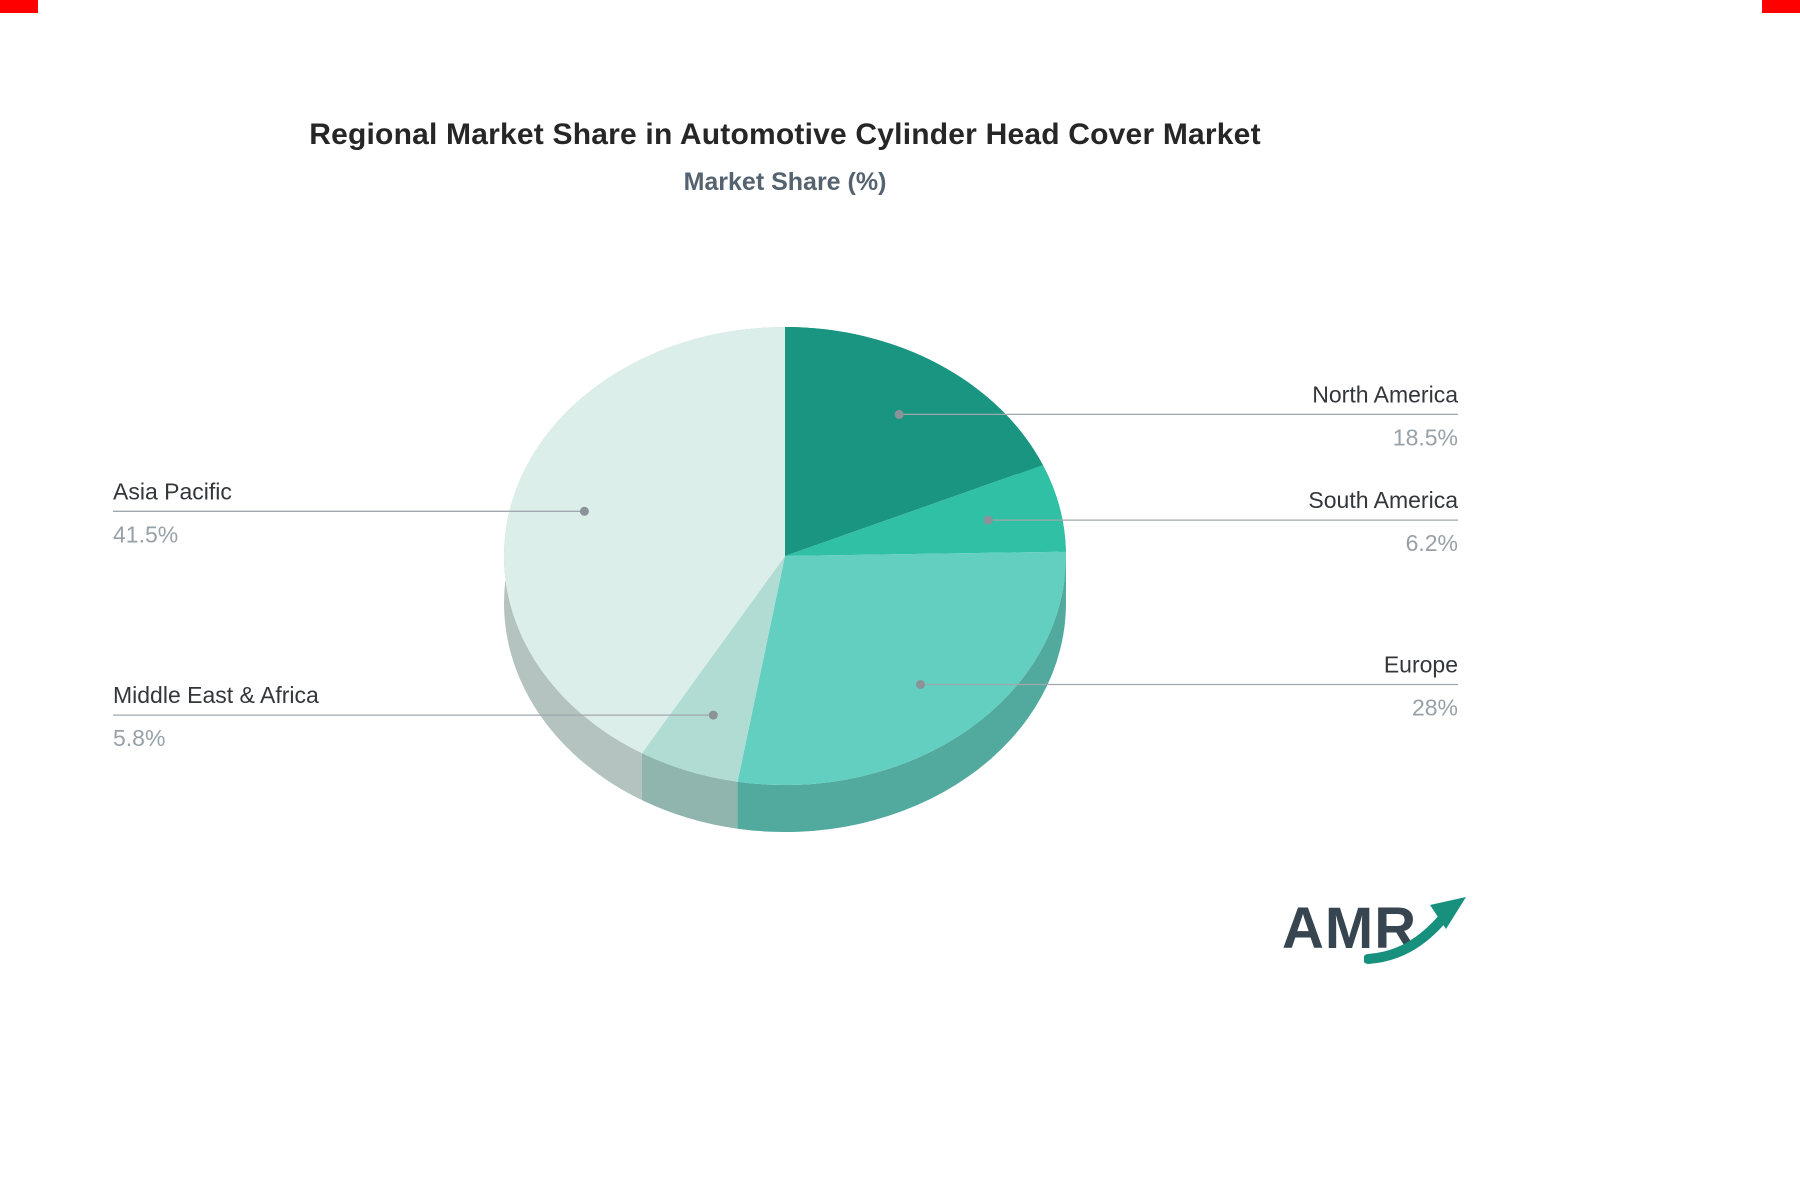  I want to click on amr-logo: AMR, so click(1374, 935).